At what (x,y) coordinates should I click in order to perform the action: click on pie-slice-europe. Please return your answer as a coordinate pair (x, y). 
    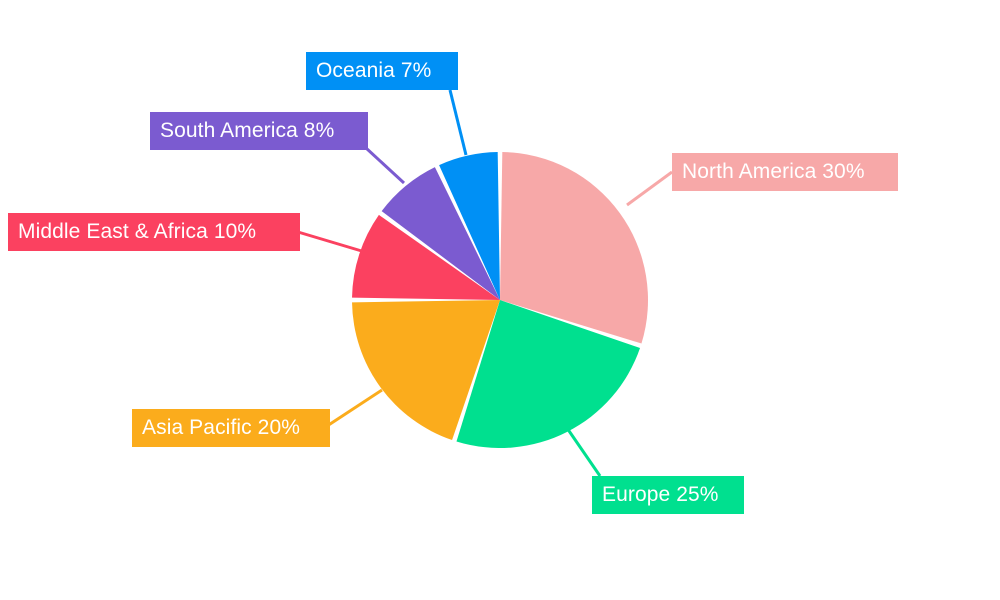
    Looking at the image, I should click on (548, 374).